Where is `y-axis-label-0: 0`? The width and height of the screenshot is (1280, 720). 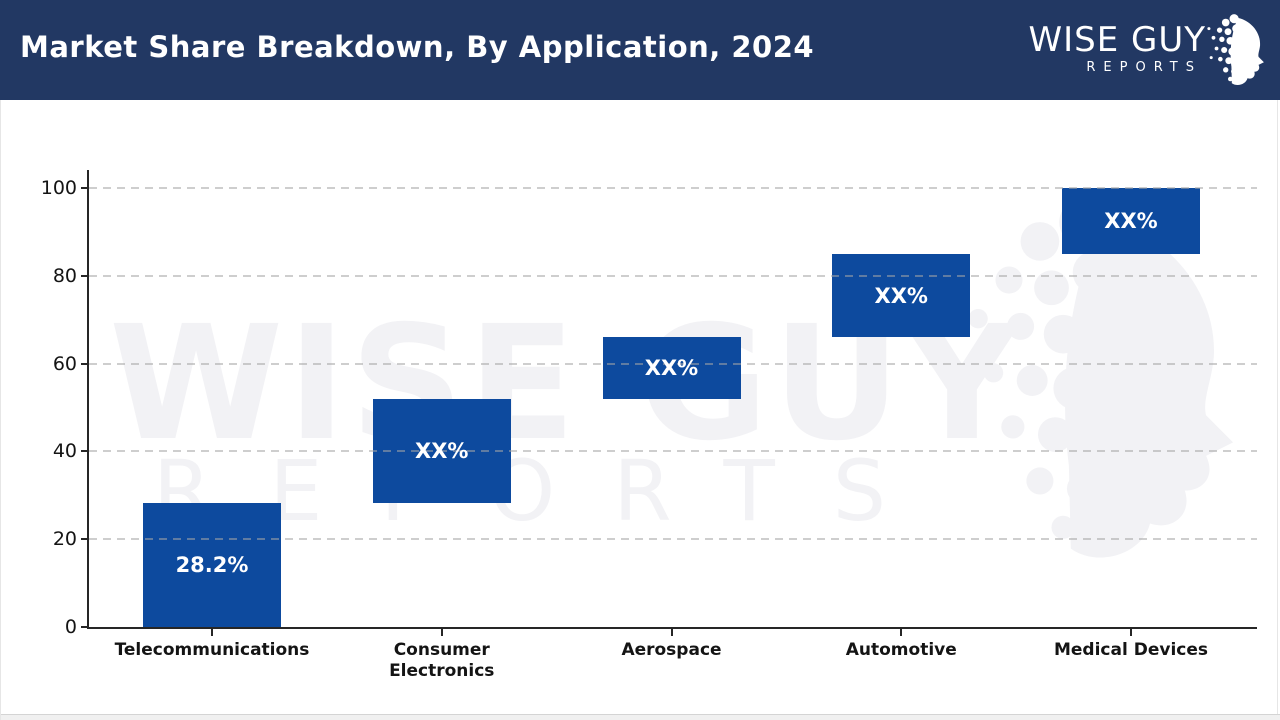
y-axis-label-0: 0 is located at coordinates (70, 627).